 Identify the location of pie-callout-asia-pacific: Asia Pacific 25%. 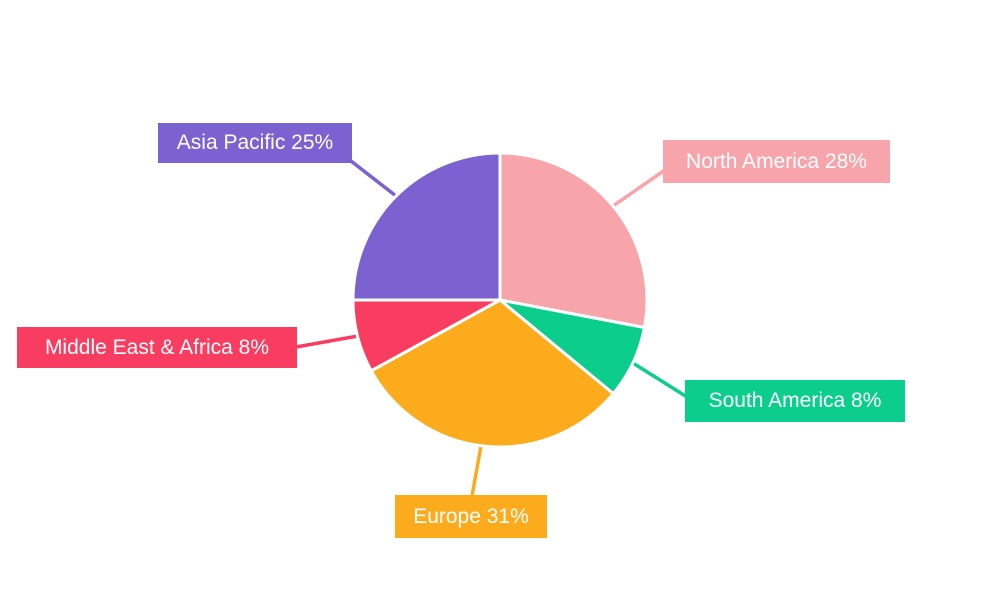
(255, 143).